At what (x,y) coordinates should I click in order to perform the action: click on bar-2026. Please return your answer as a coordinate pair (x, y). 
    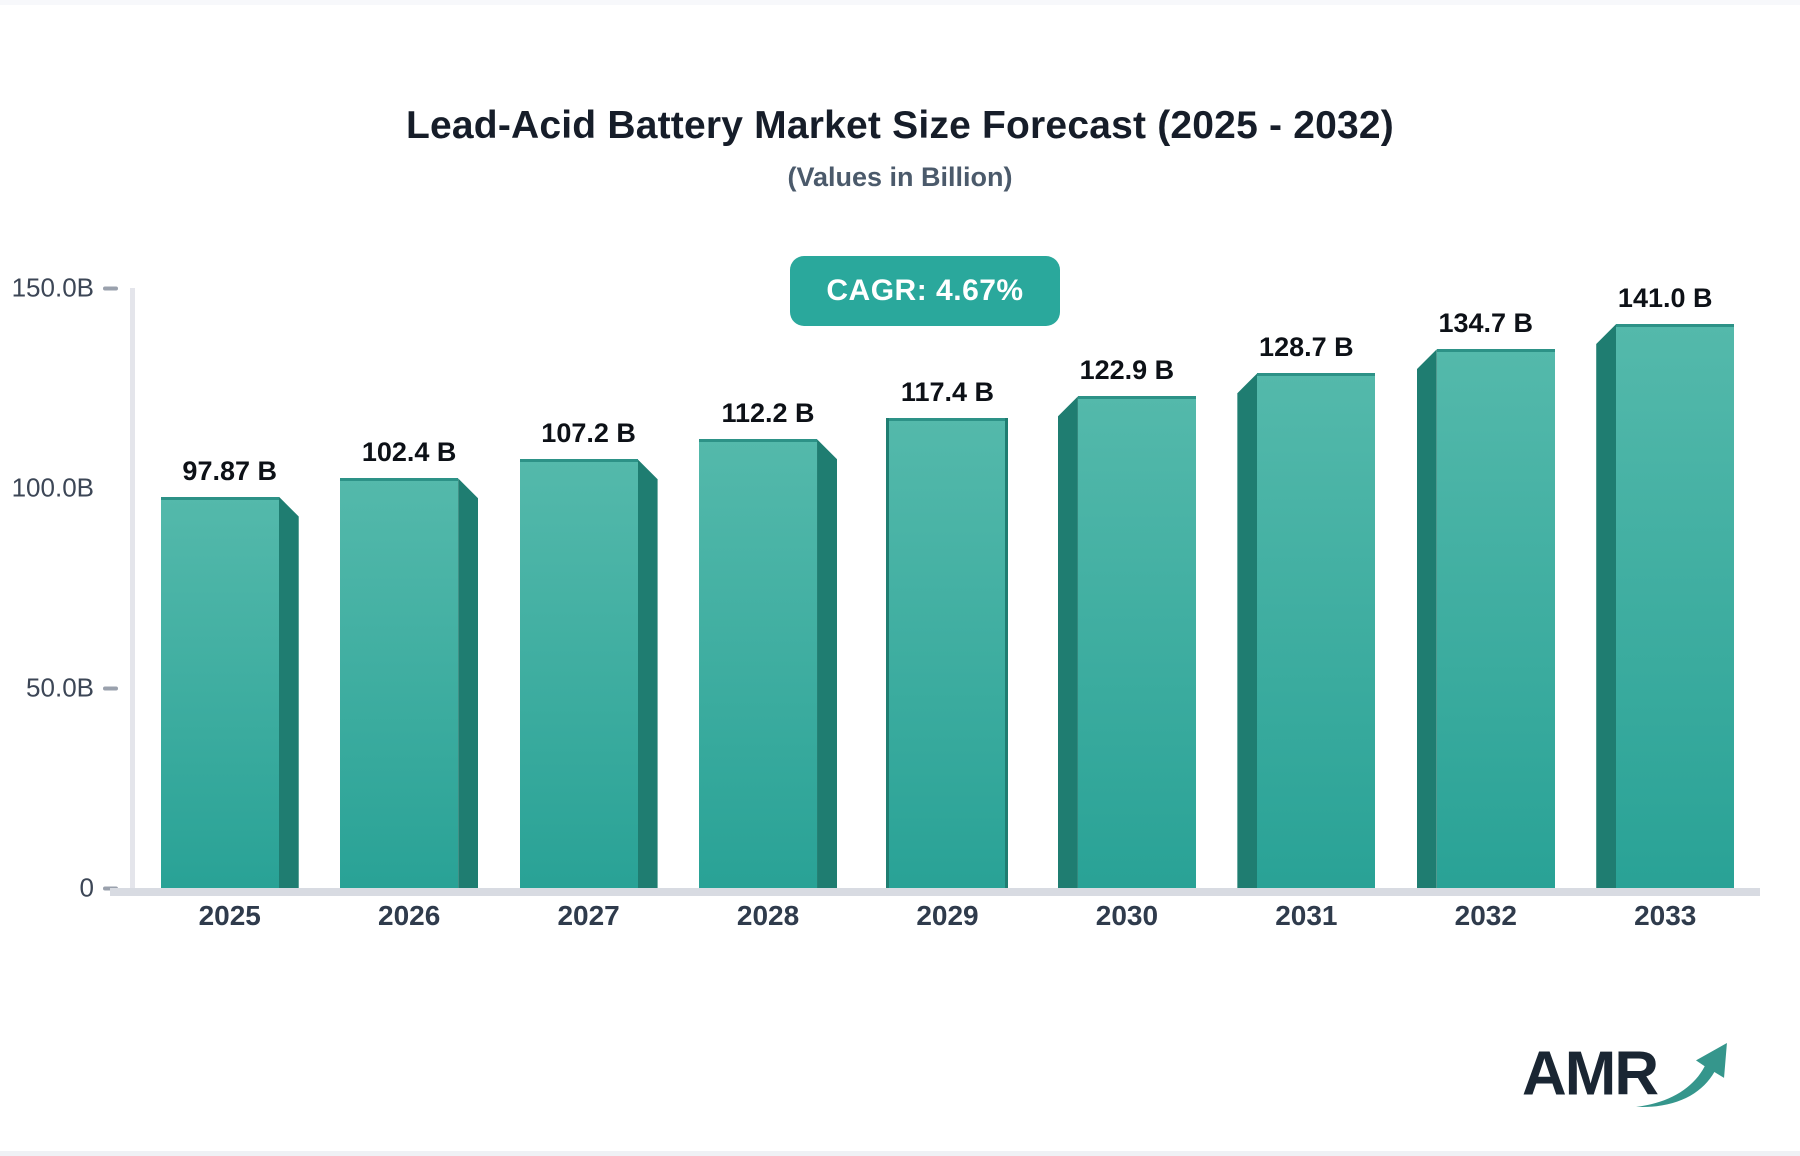
    Looking at the image, I should click on (409, 683).